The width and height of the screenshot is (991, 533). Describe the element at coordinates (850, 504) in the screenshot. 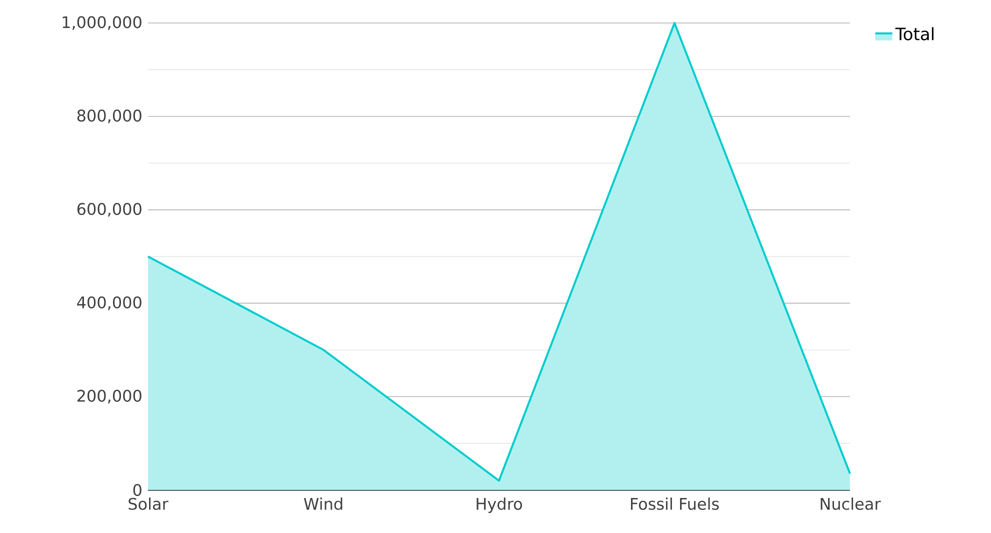

I see `x-tick-label: Nuclear` at that location.